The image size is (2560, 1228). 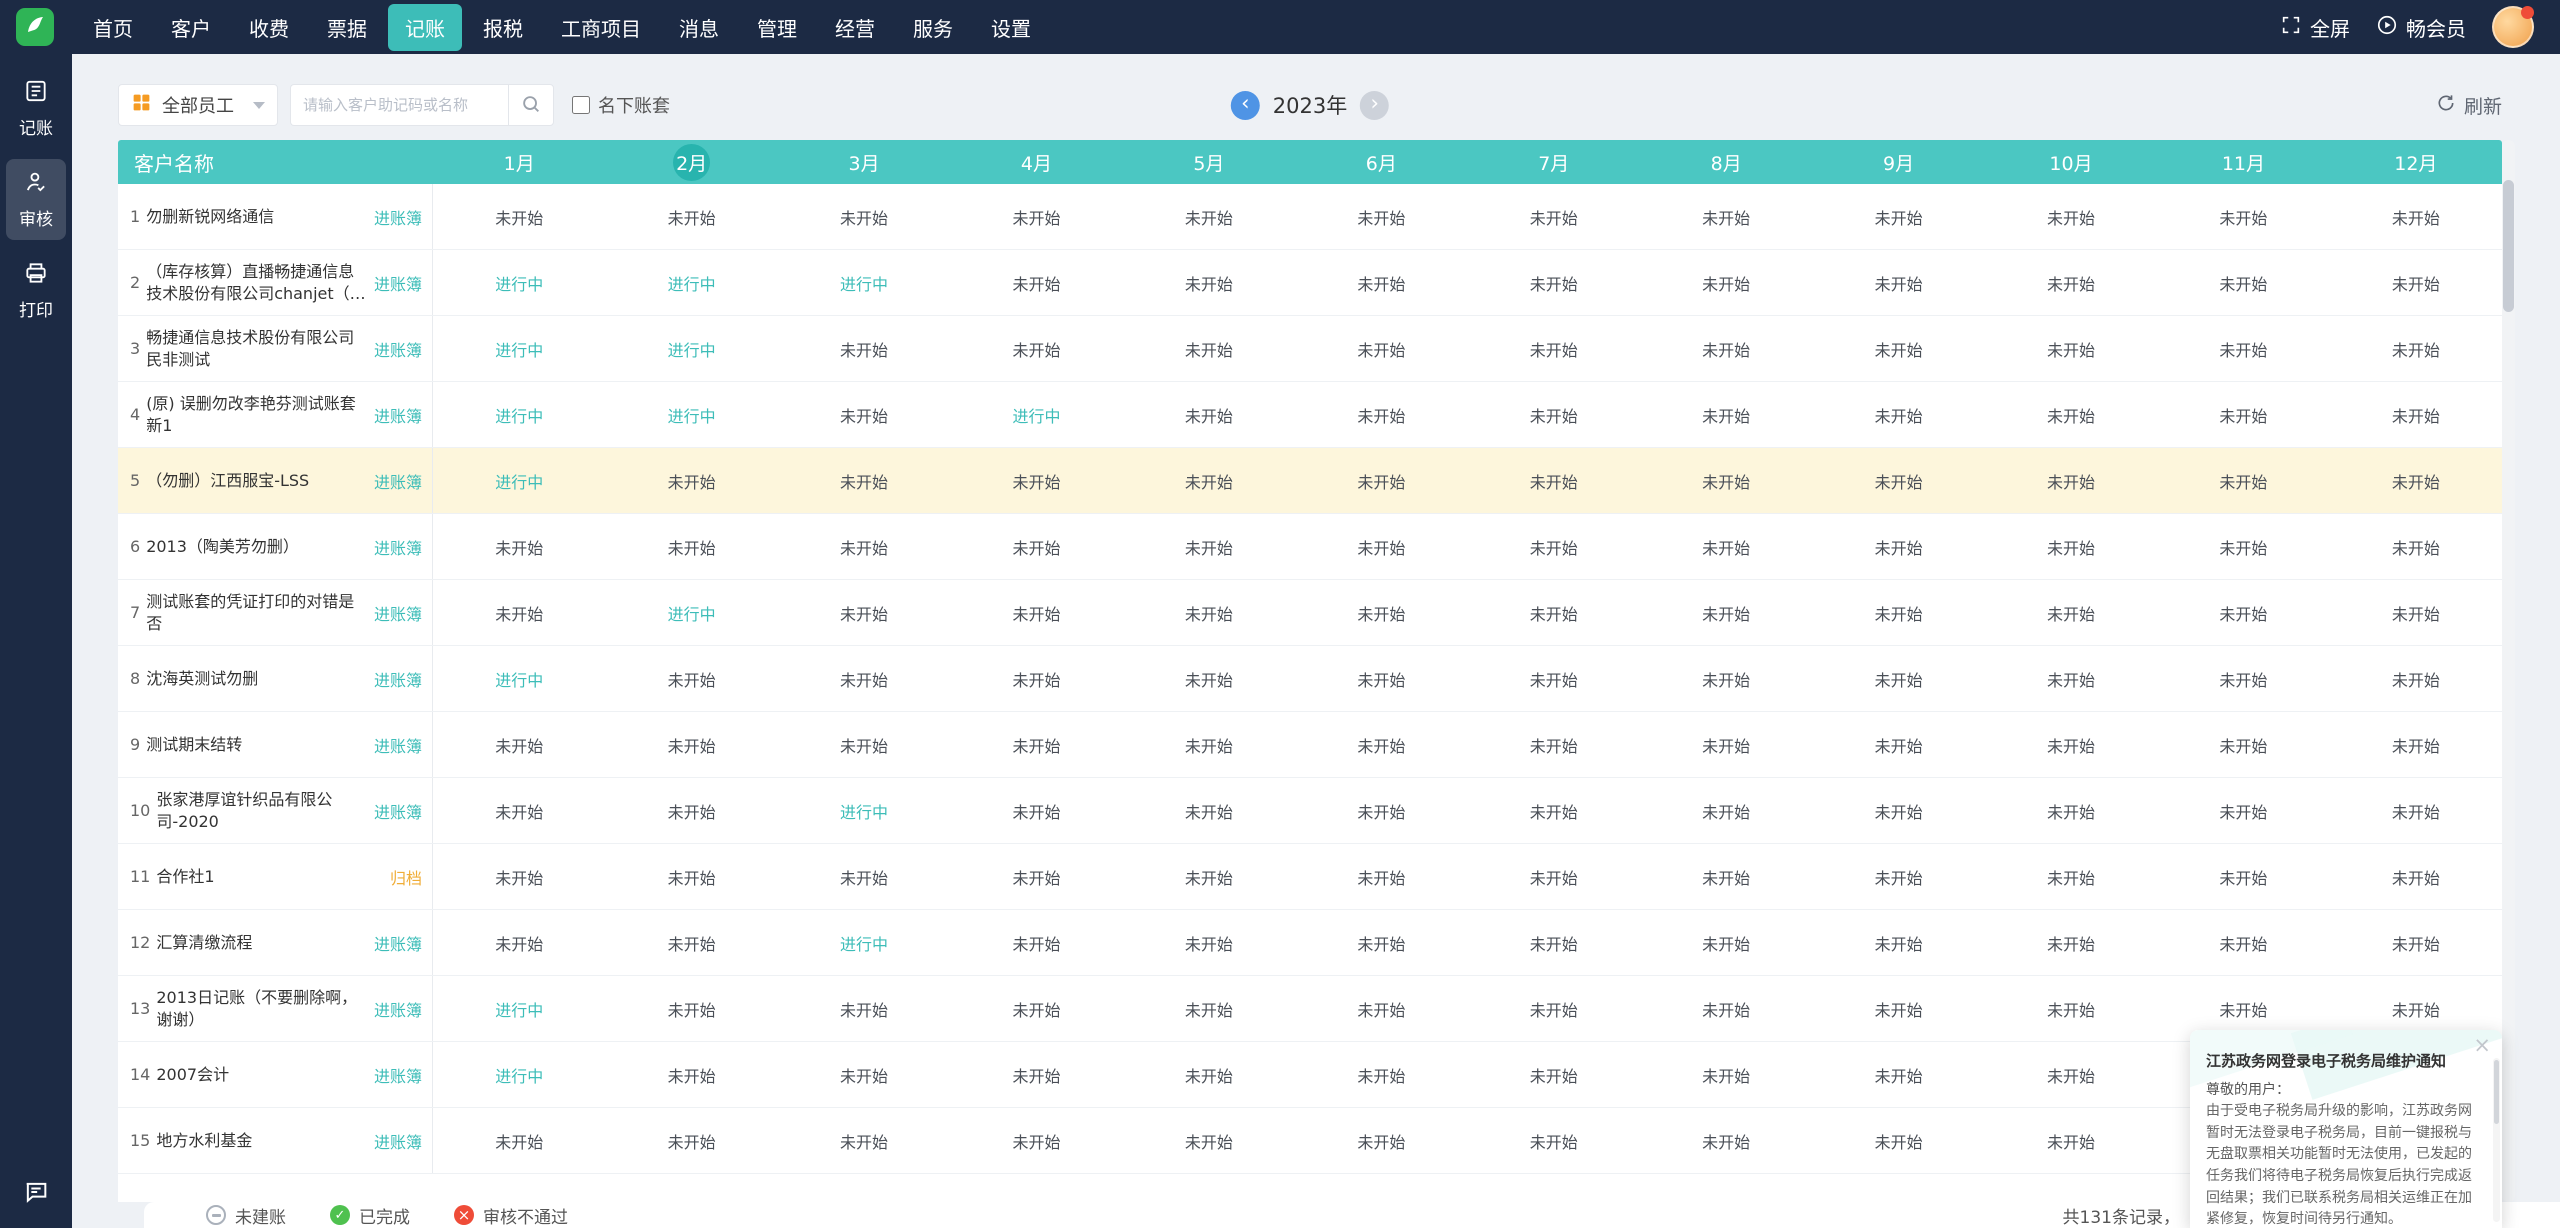 What do you see at coordinates (2508, 671) in the screenshot?
I see `table-scrollbar` at bounding box center [2508, 671].